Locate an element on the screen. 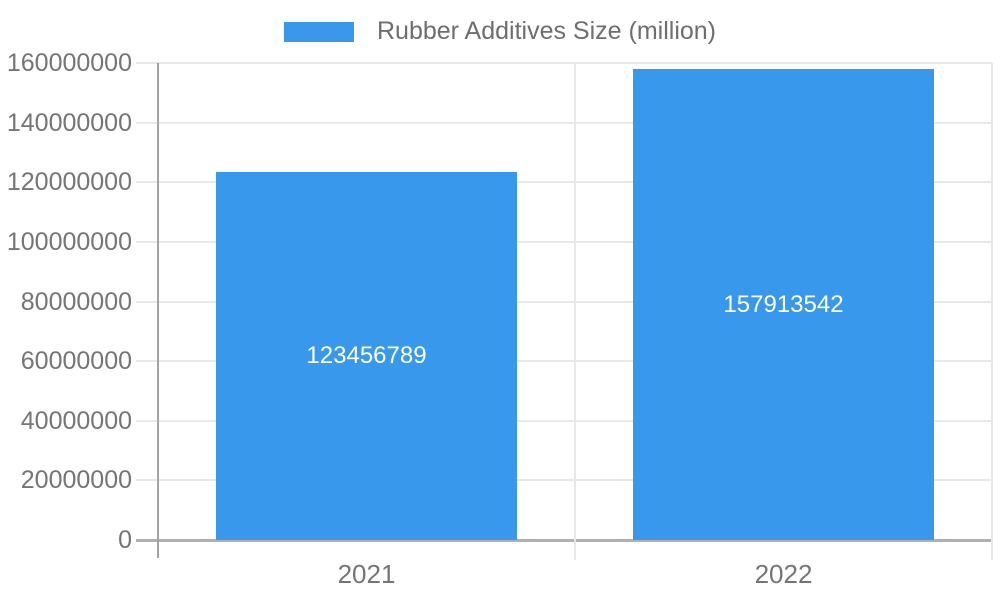 The image size is (1000, 600). y-axis-tick-label: 140000000 is located at coordinates (69, 122).